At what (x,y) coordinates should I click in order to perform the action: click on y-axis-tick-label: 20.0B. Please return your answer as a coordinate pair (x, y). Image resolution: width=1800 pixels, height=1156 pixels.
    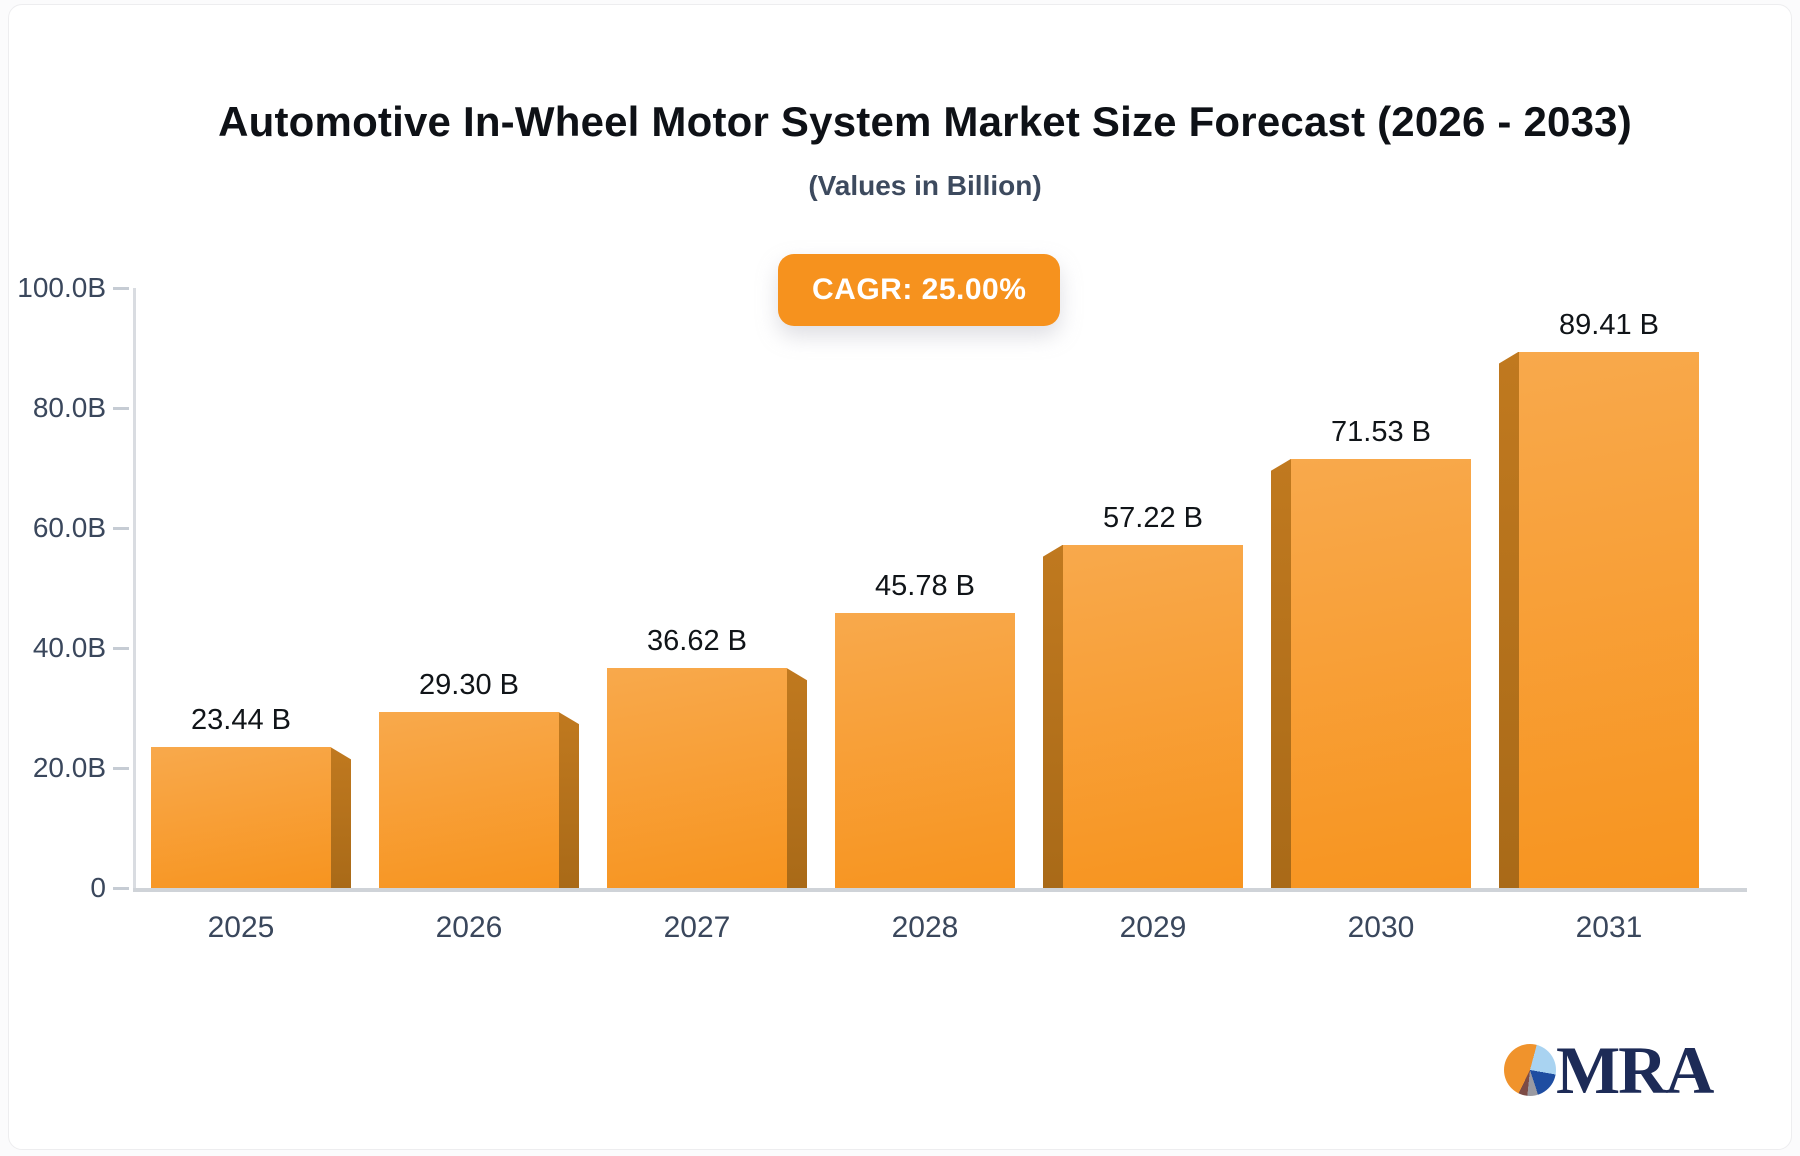
    Looking at the image, I should click on (69, 767).